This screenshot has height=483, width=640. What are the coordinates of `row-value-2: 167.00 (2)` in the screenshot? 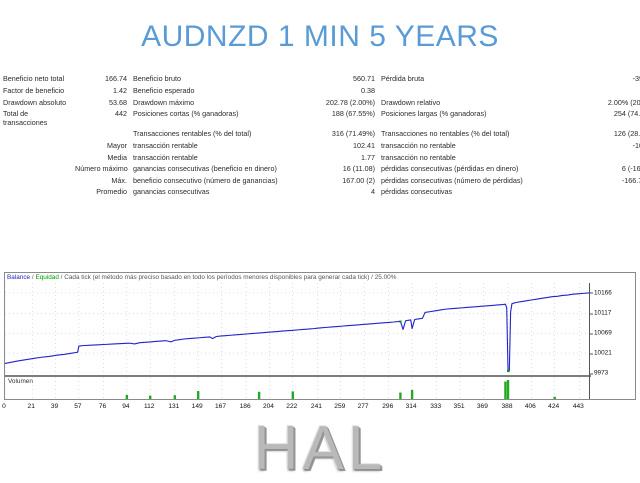 It's located at (358, 180).